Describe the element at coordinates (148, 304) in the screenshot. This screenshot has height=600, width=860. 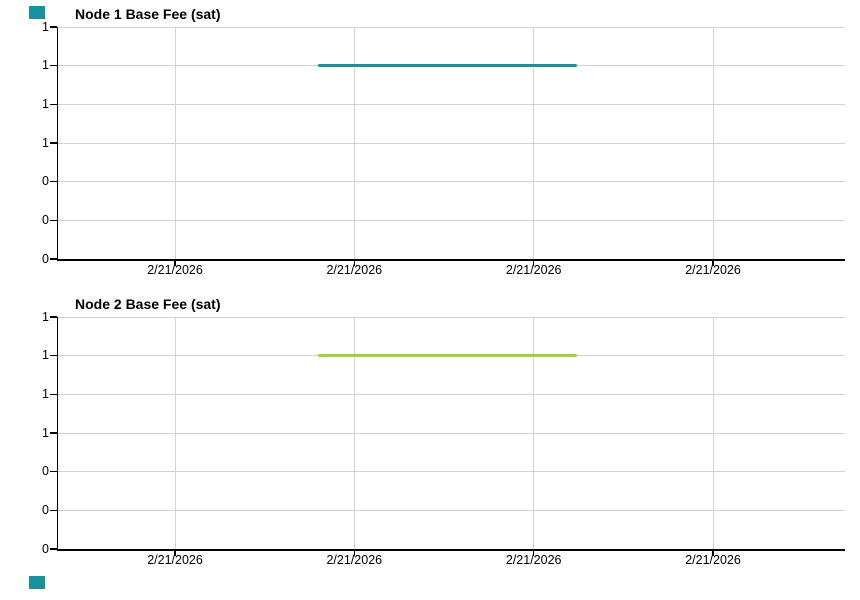
I see `chart-title: Node 2 Base Fee (sat)` at that location.